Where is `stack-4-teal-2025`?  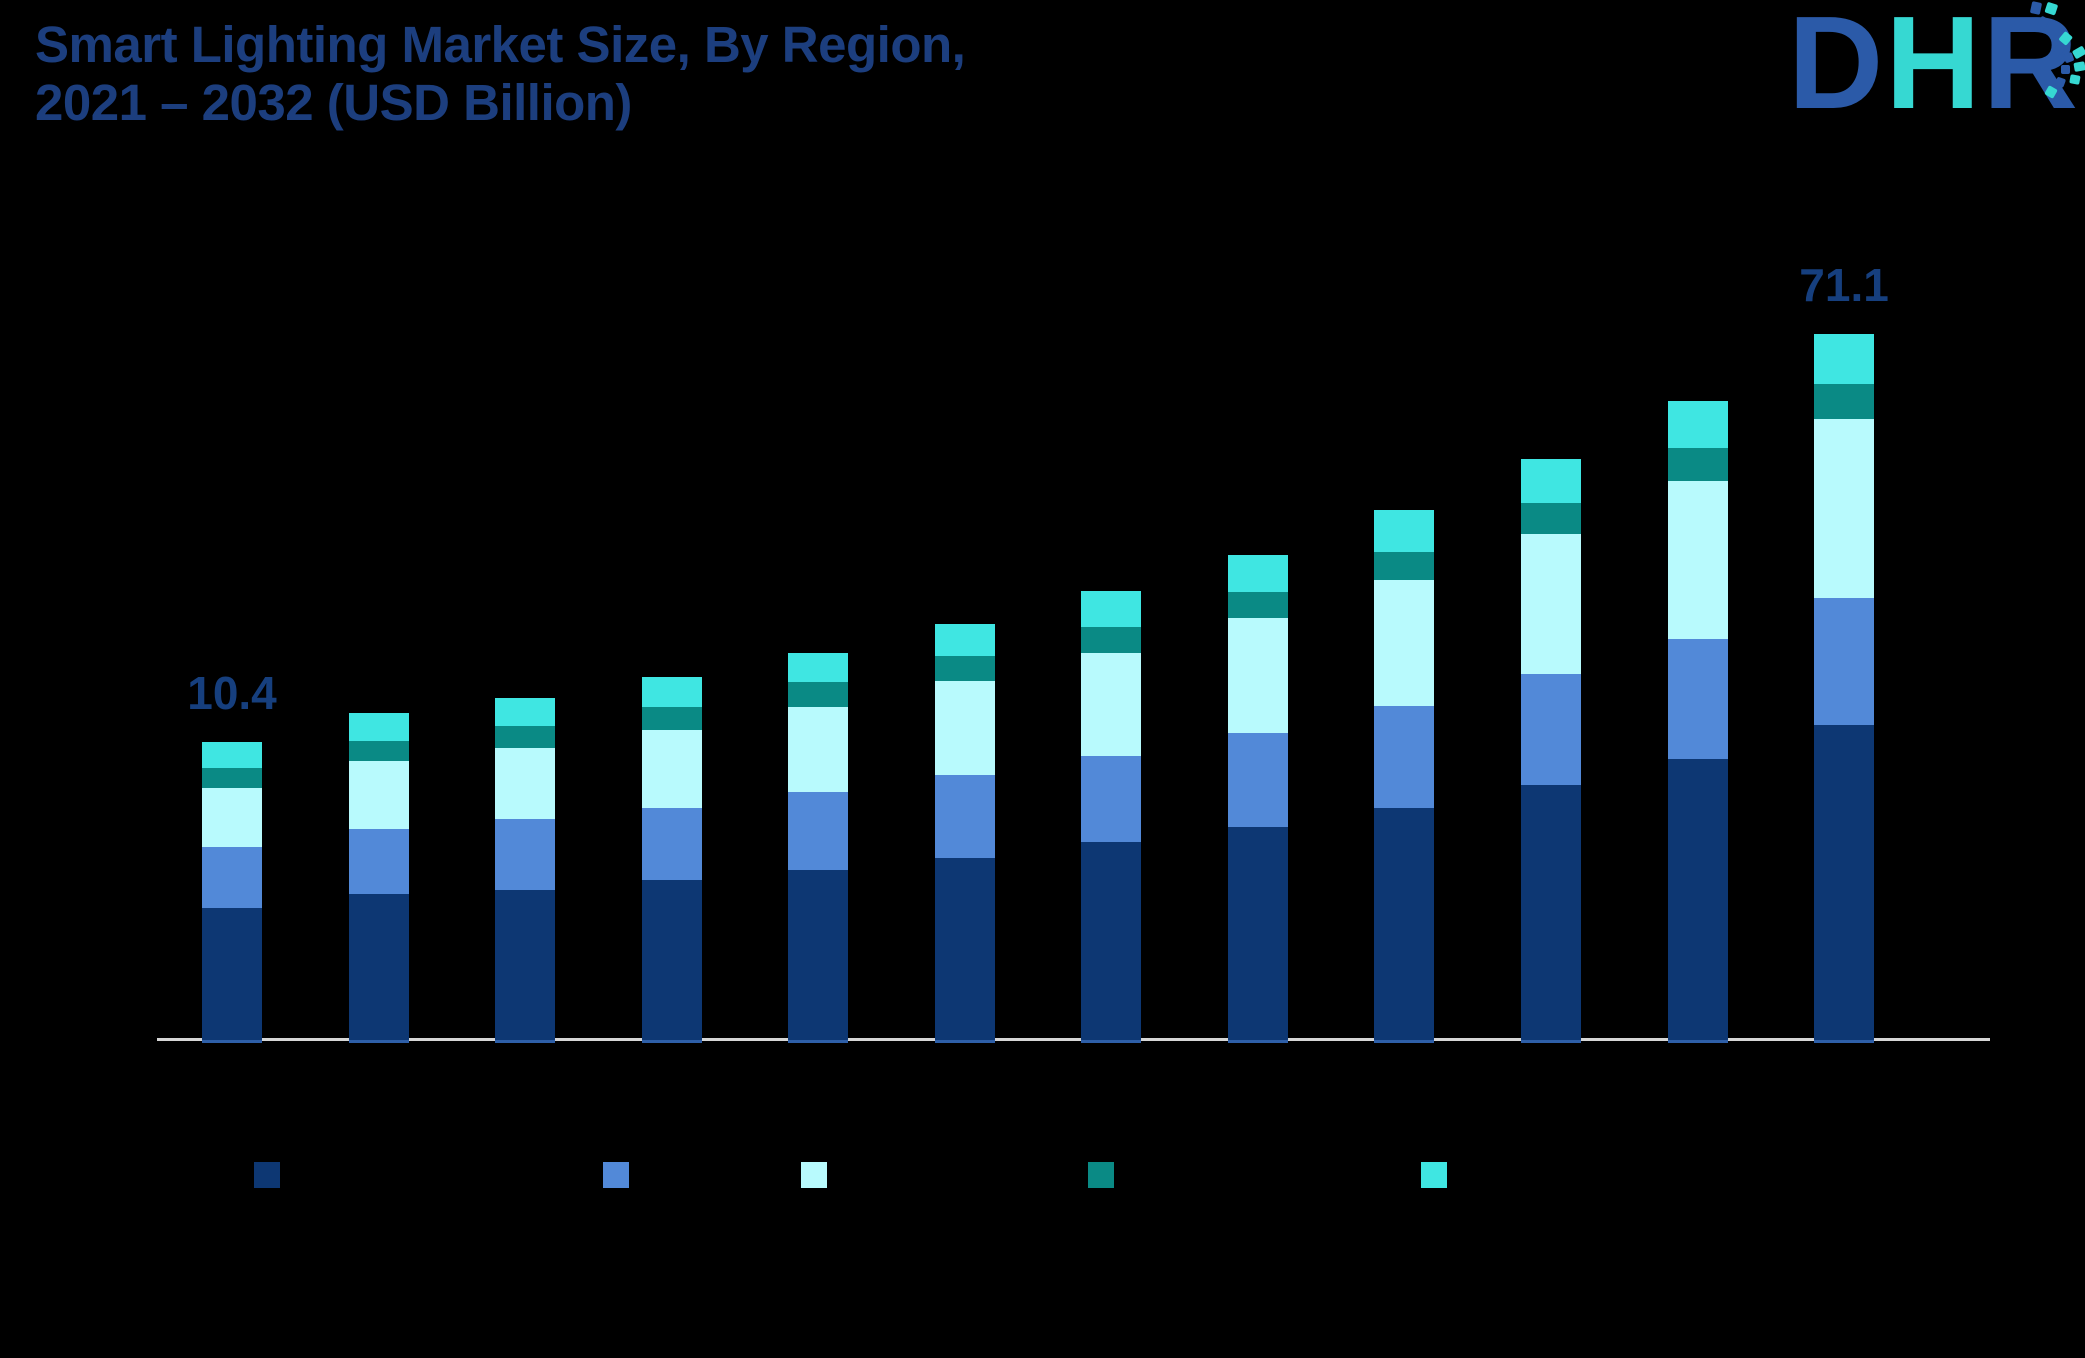 stack-4-teal-2025 is located at coordinates (818, 694).